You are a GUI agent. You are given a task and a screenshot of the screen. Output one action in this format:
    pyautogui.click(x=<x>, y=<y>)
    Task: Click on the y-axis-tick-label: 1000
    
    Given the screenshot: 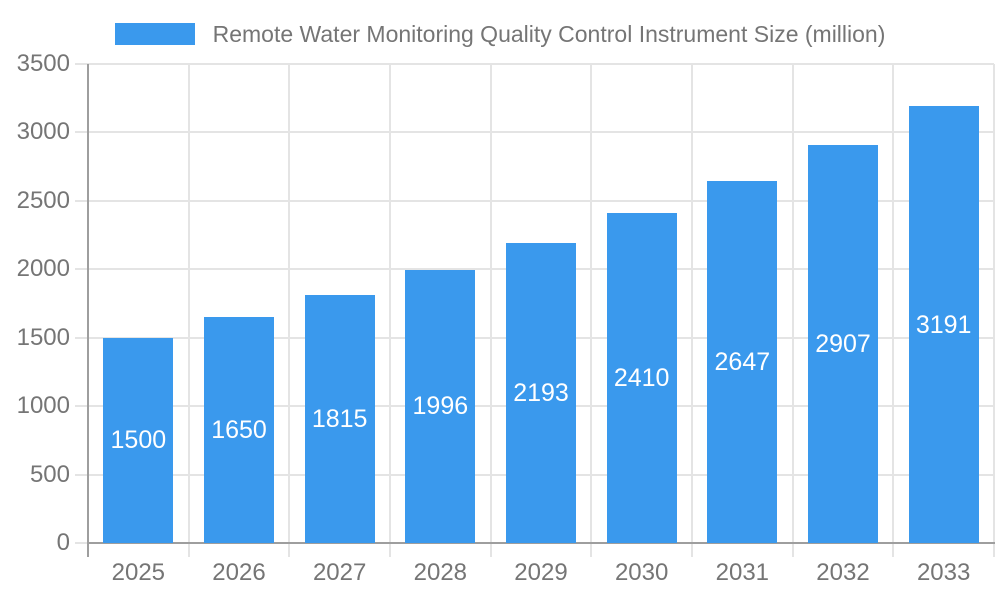 What is the action you would take?
    pyautogui.click(x=43, y=406)
    